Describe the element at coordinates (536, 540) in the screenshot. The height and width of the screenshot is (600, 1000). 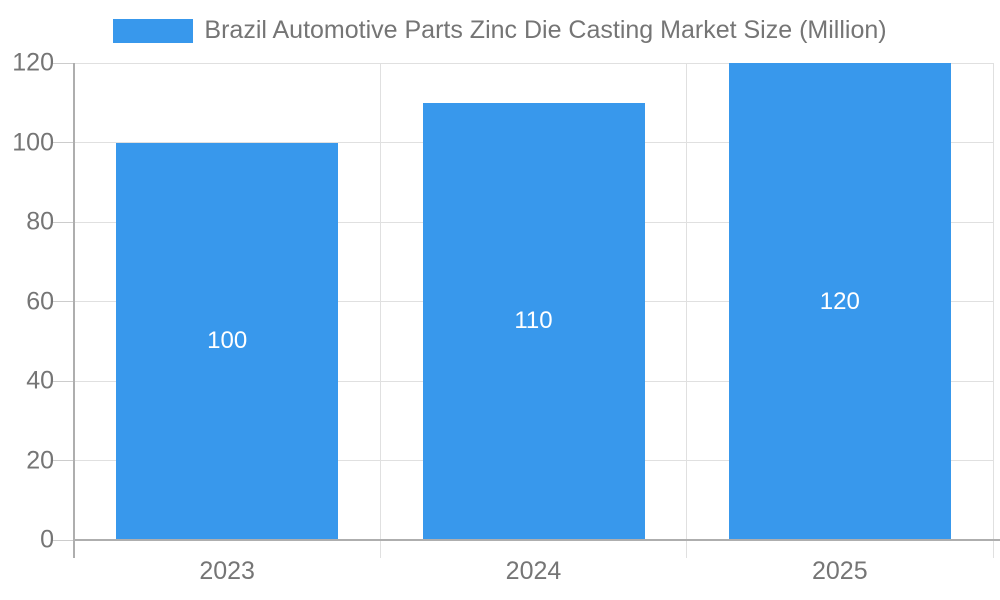
I see `x-axis-line` at that location.